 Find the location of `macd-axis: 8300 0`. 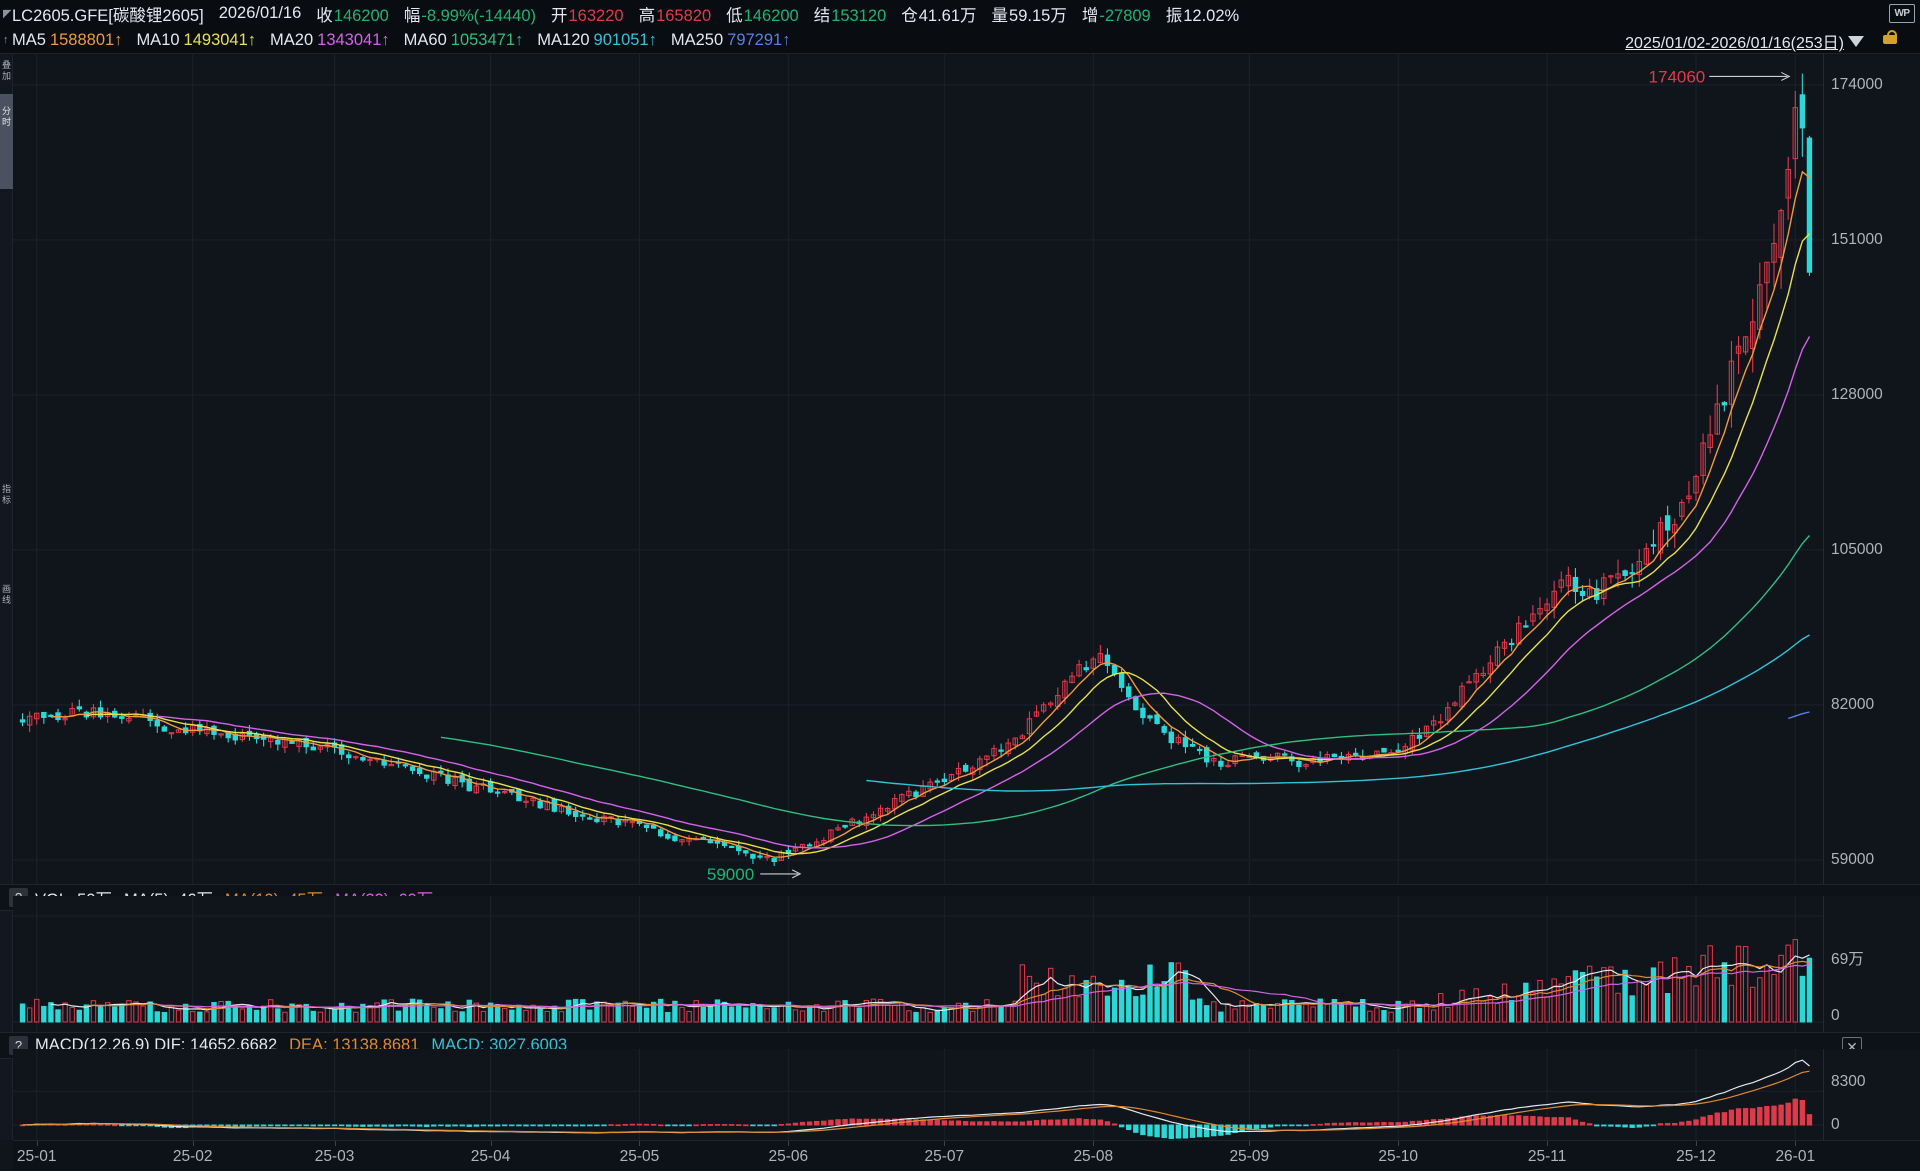

macd-axis: 8300 0 is located at coordinates (1871, 1094).